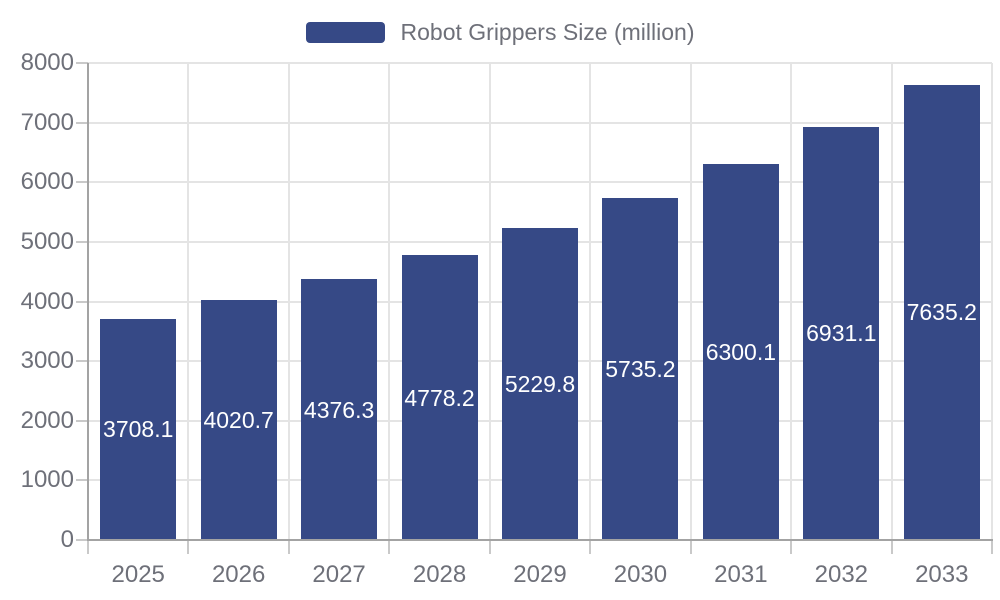 This screenshot has width=1000, height=600. I want to click on x-axis-tick-label: 2025, so click(138, 574).